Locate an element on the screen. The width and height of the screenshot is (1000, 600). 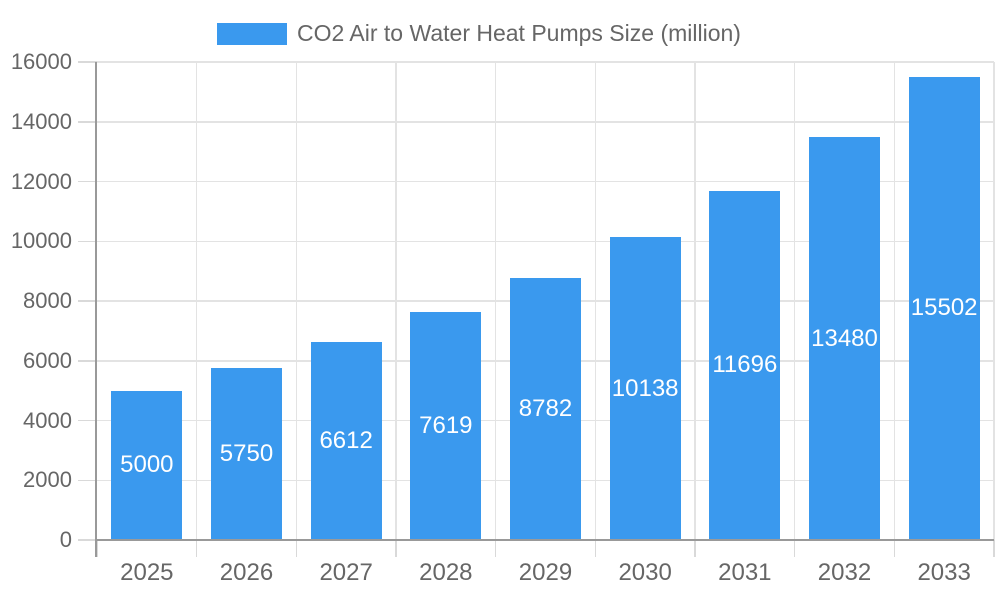
bar-2025: 5000 is located at coordinates (147, 465).